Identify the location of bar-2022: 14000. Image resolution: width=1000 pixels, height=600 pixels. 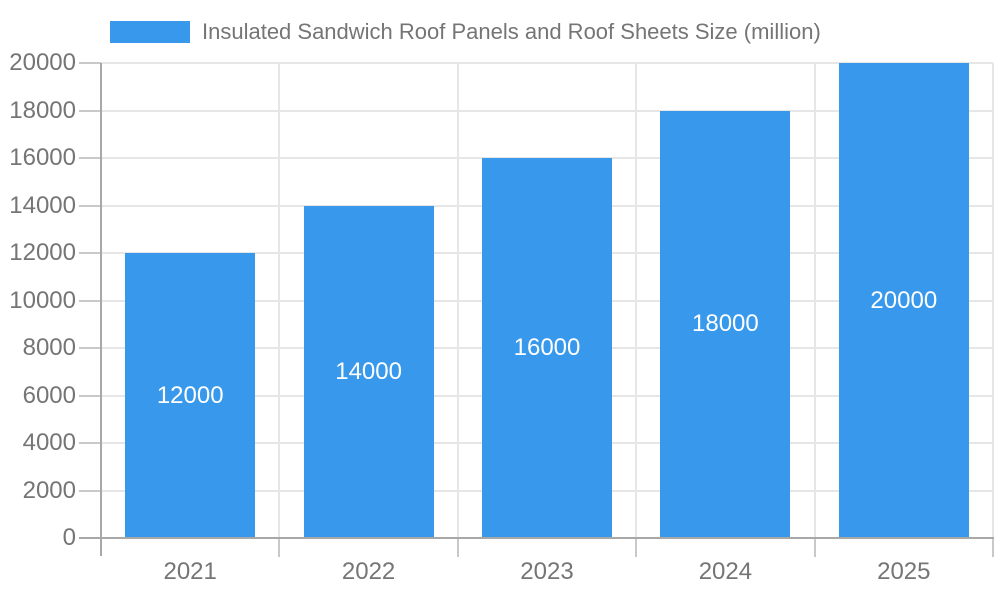
(368, 371).